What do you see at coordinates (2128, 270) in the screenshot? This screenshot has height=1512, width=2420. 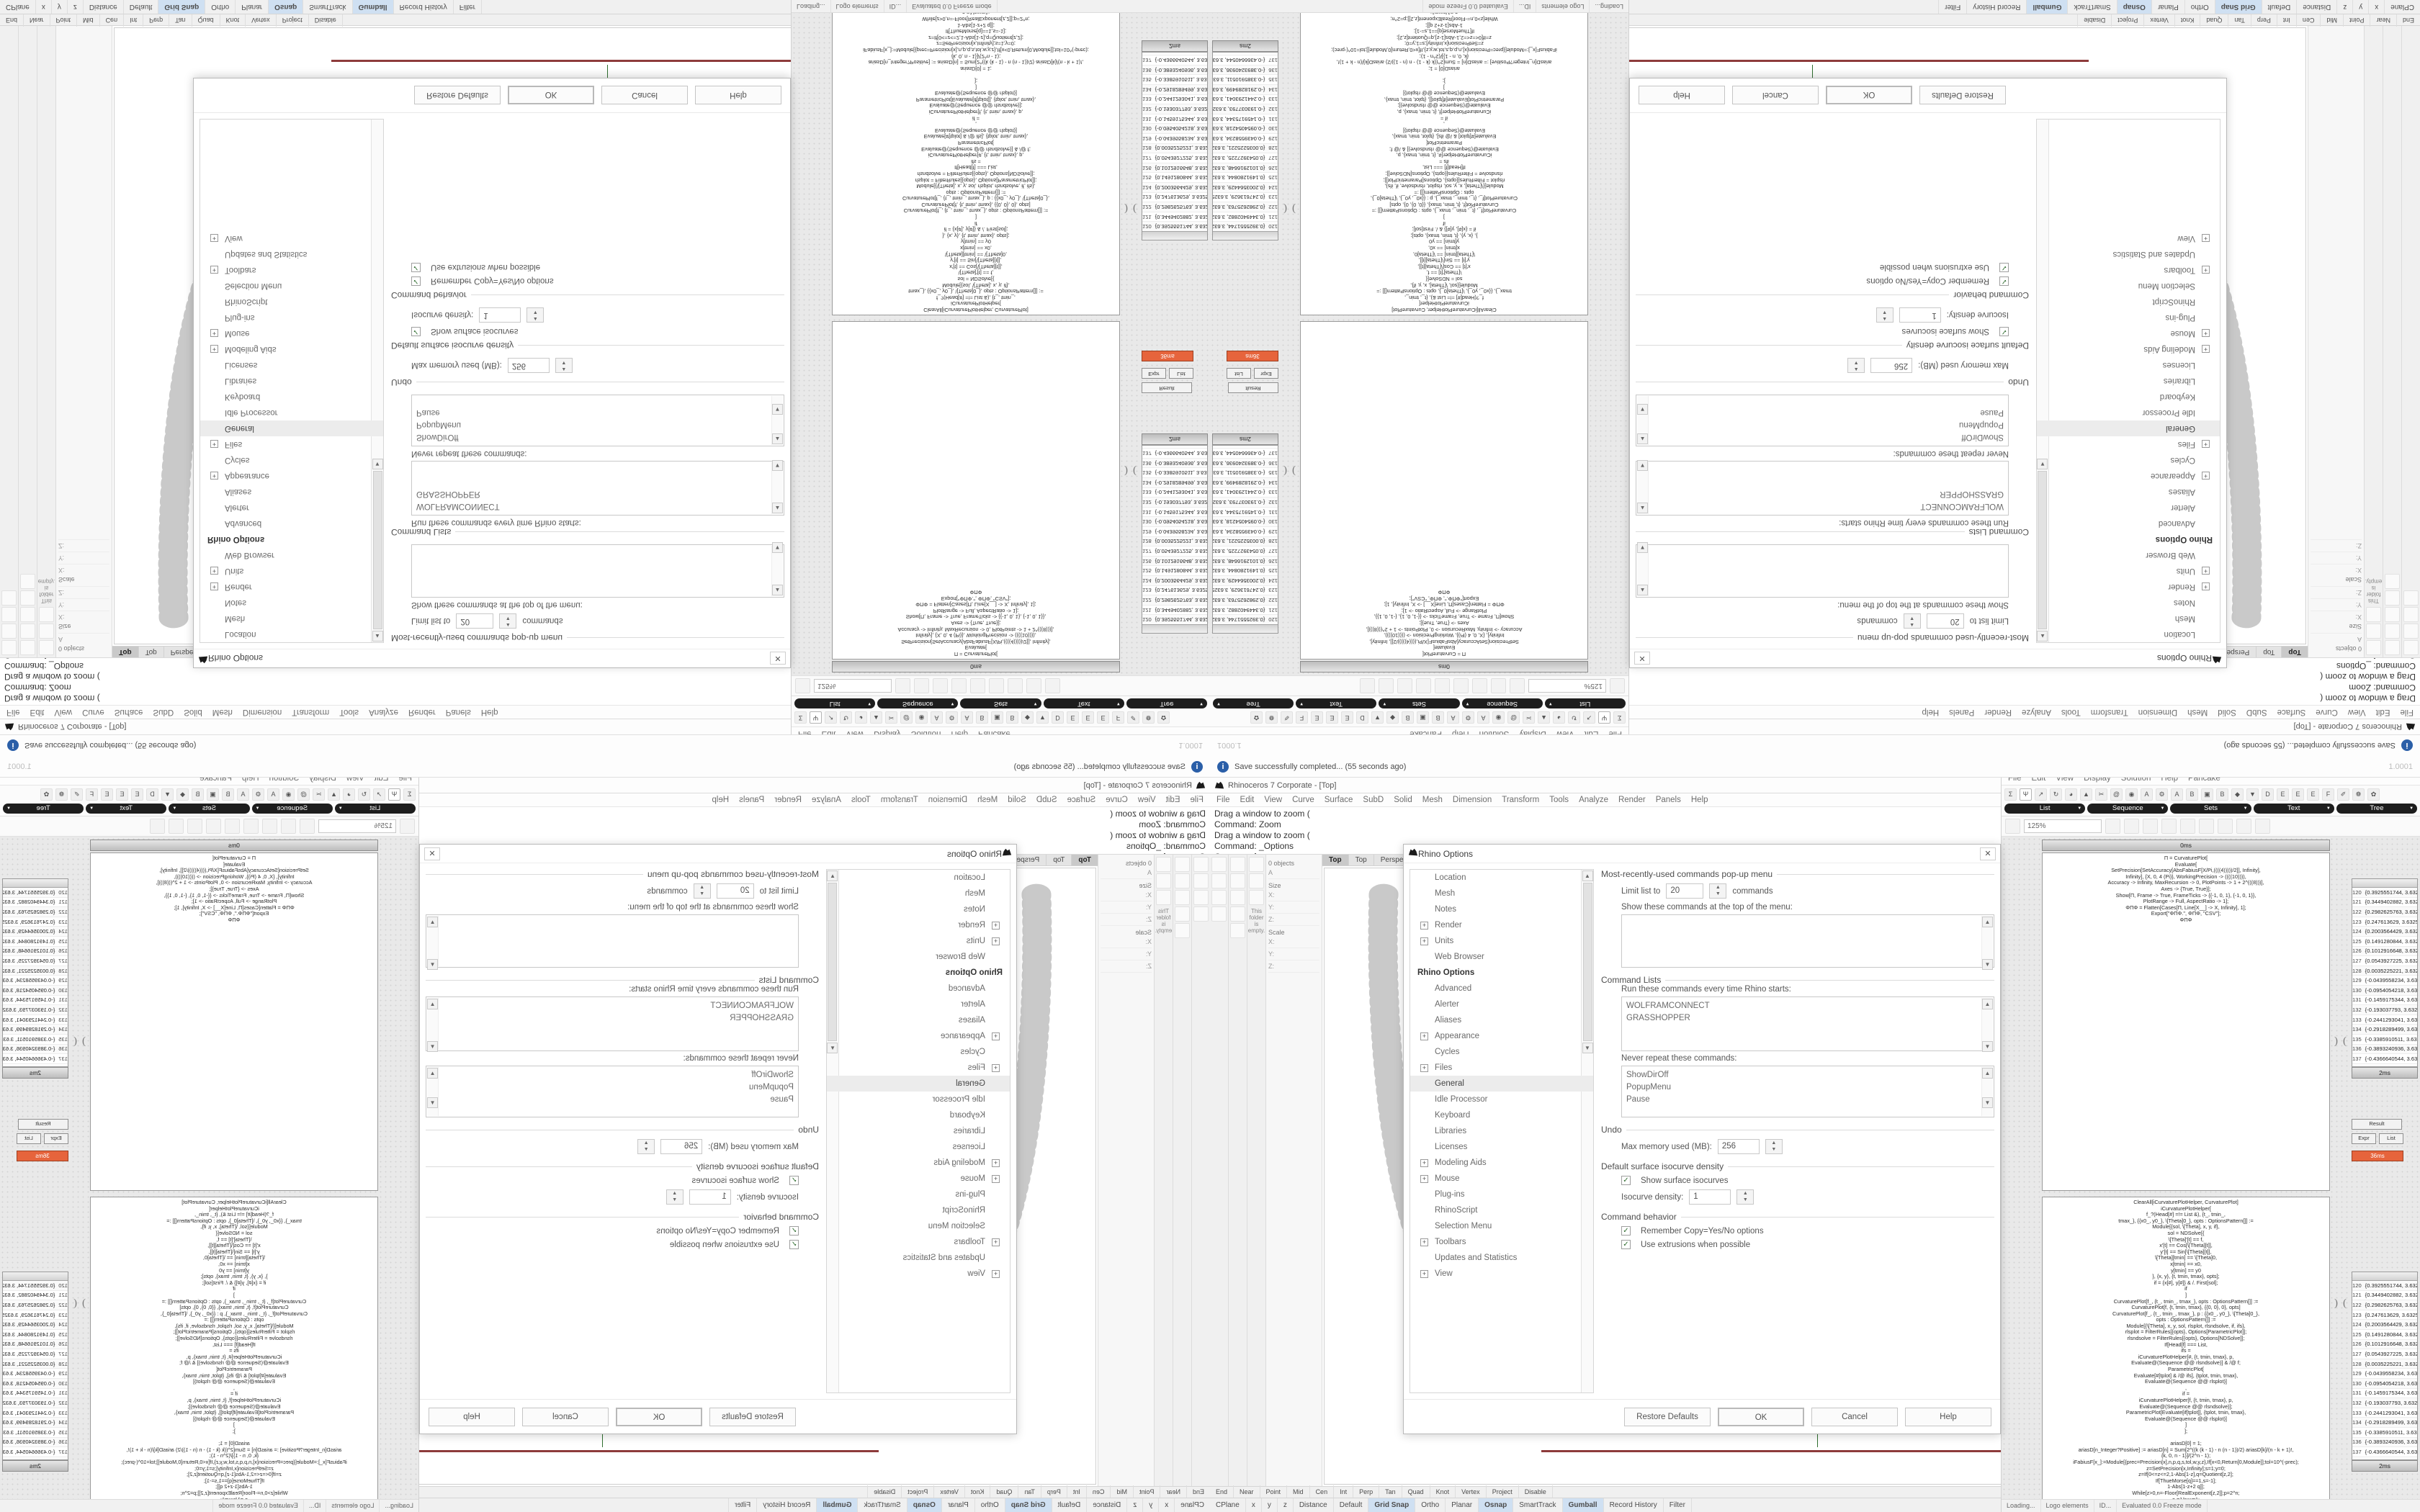 I see `options-tree-item-toolbars: + Toolbars` at bounding box center [2128, 270].